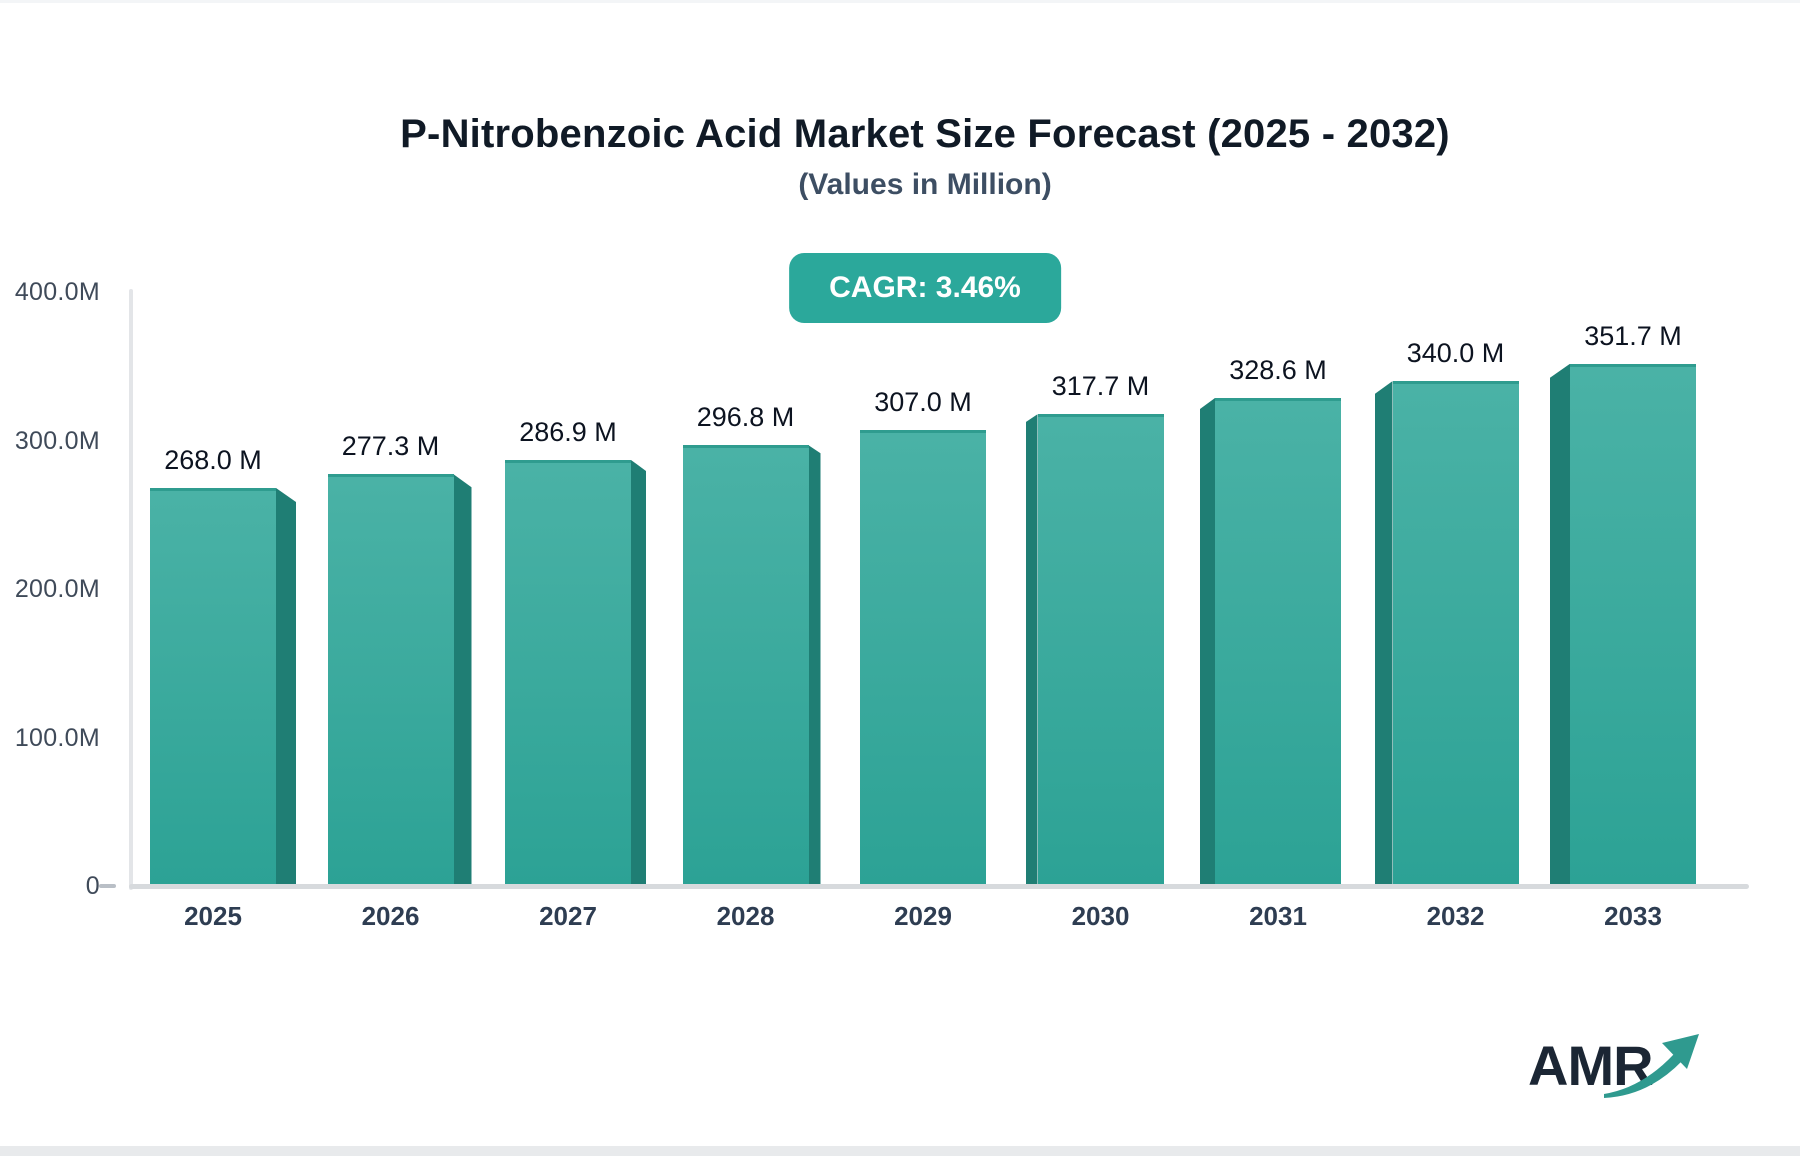 Image resolution: width=1800 pixels, height=1156 pixels. What do you see at coordinates (1455, 353) in the screenshot?
I see `bar-value-label: 340.0 M` at bounding box center [1455, 353].